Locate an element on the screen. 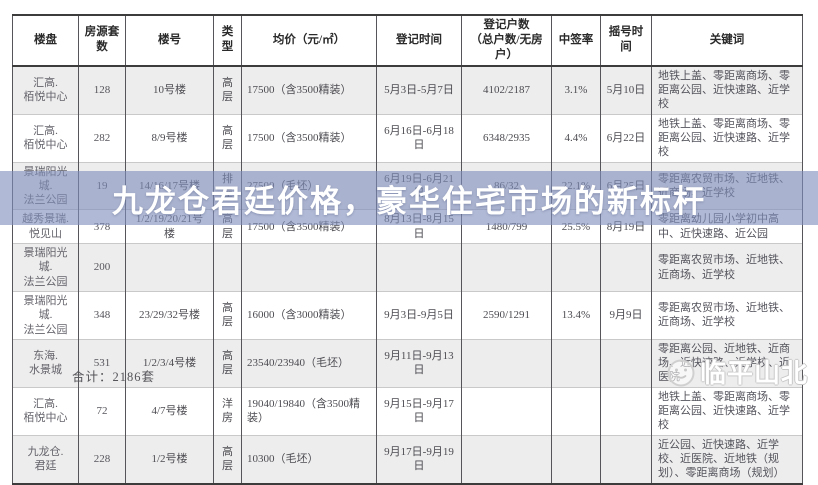 The height and width of the screenshot is (485, 818). table-cell: 3.1% is located at coordinates (576, 90).